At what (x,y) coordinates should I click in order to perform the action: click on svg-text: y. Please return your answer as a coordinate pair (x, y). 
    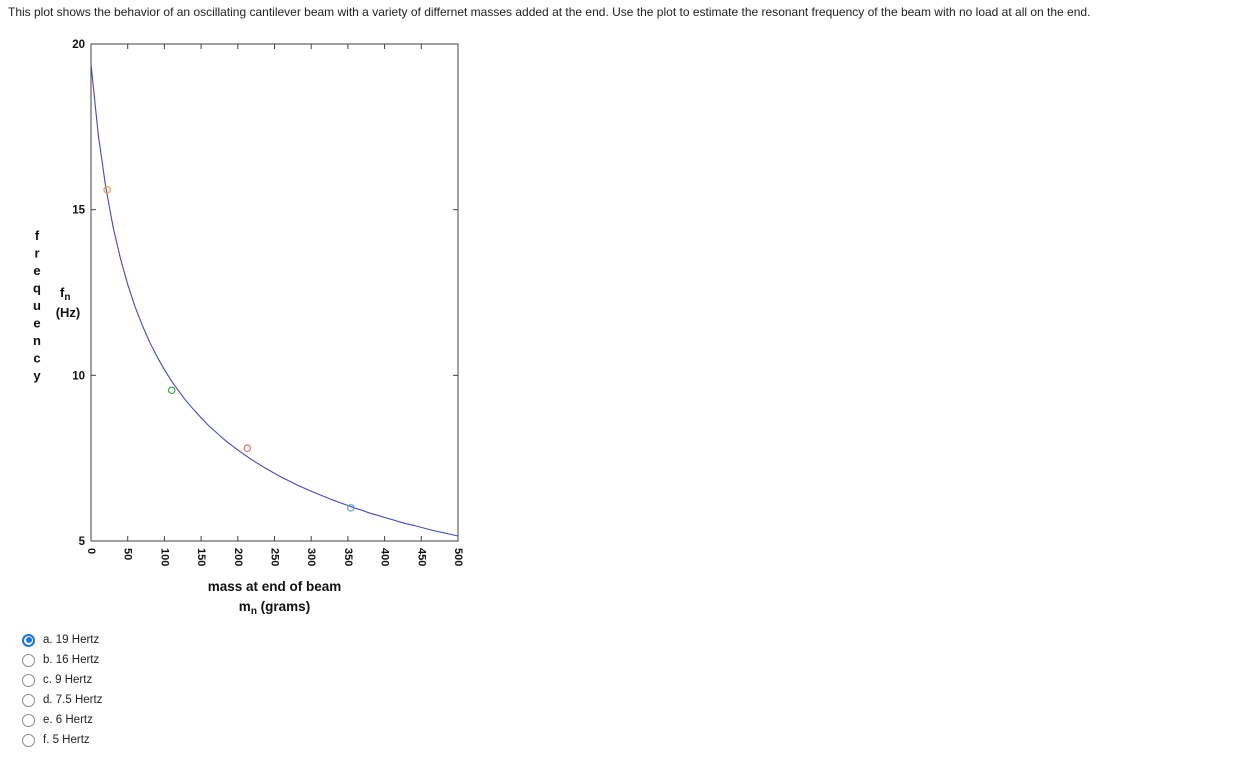
    Looking at the image, I should click on (37, 375).